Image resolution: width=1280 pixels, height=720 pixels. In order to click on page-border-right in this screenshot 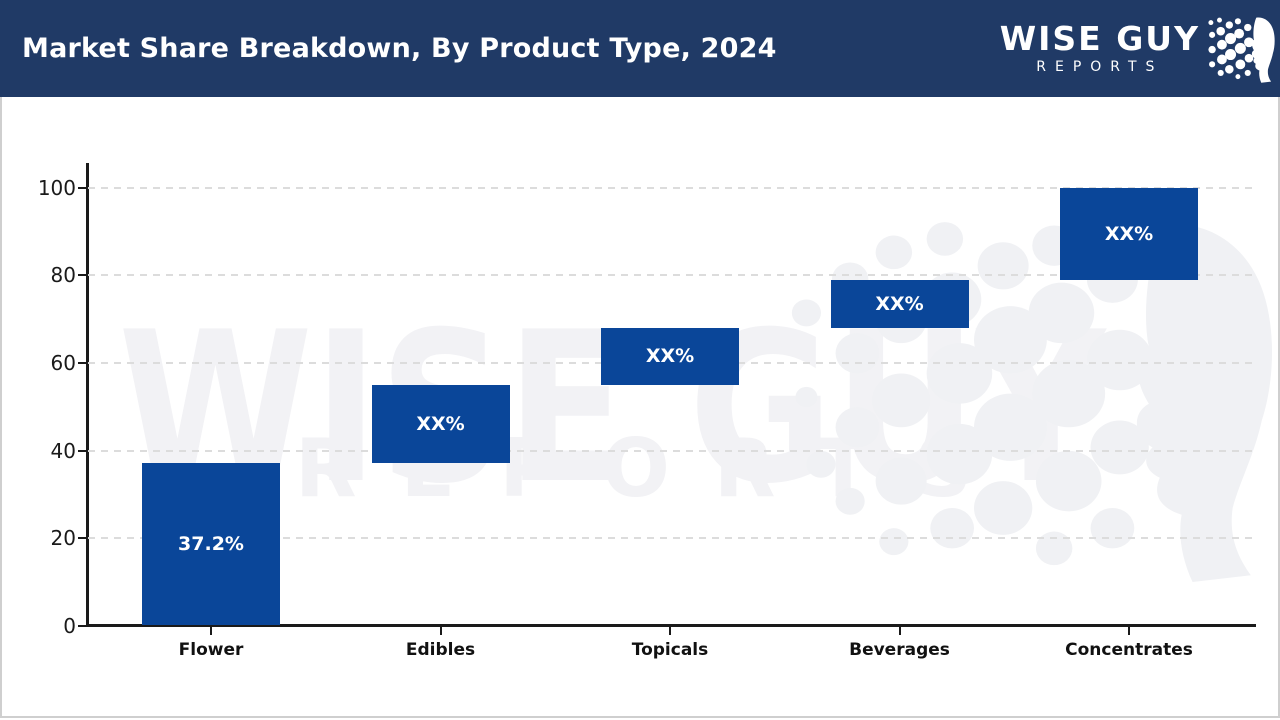, I will do `click(1279, 407)`.